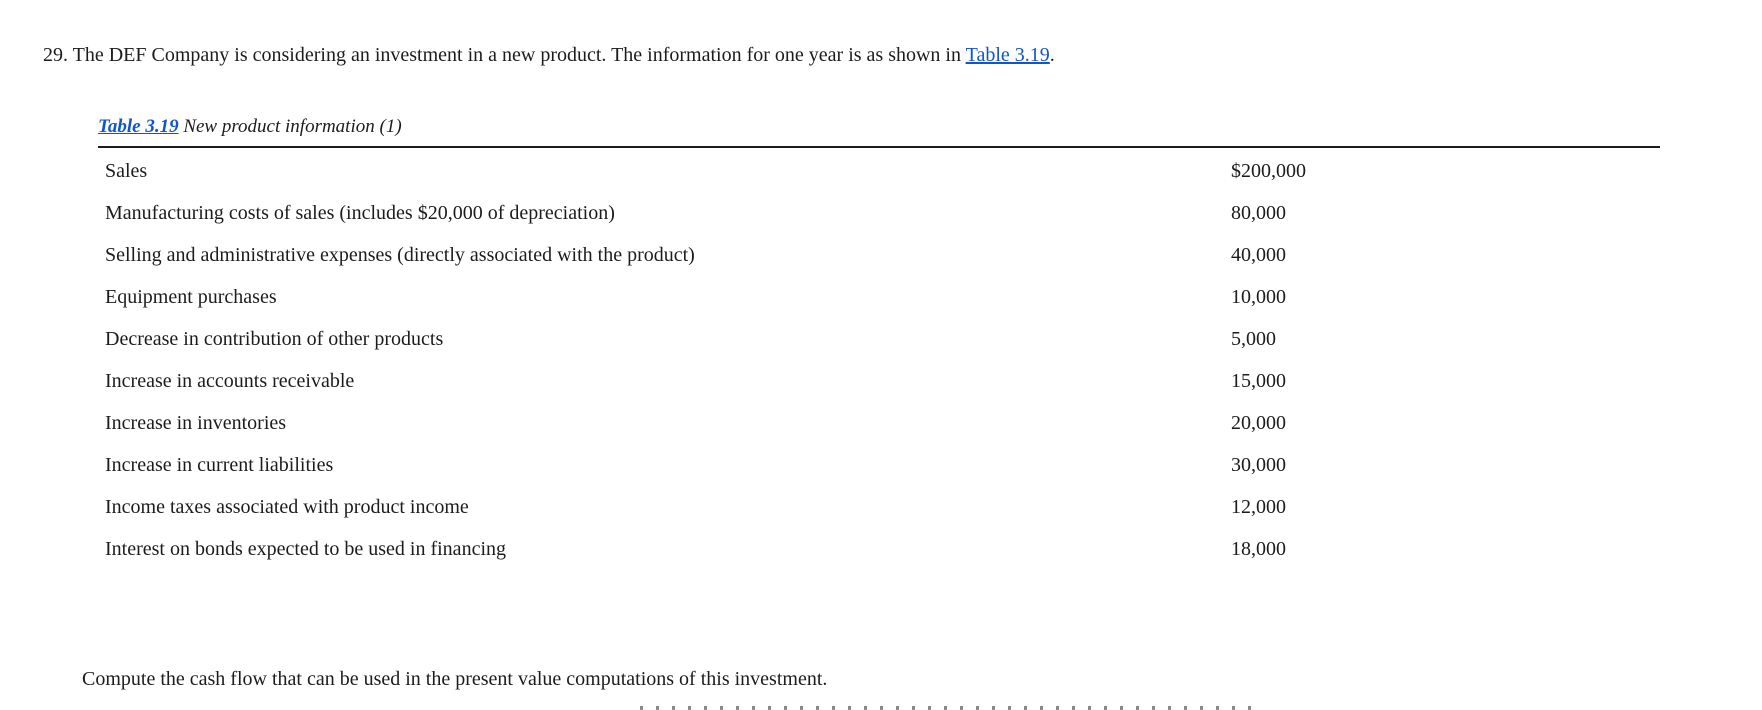 This screenshot has width=1762, height=710. What do you see at coordinates (1258, 296) in the screenshot?
I see `row-value: 10,000` at bounding box center [1258, 296].